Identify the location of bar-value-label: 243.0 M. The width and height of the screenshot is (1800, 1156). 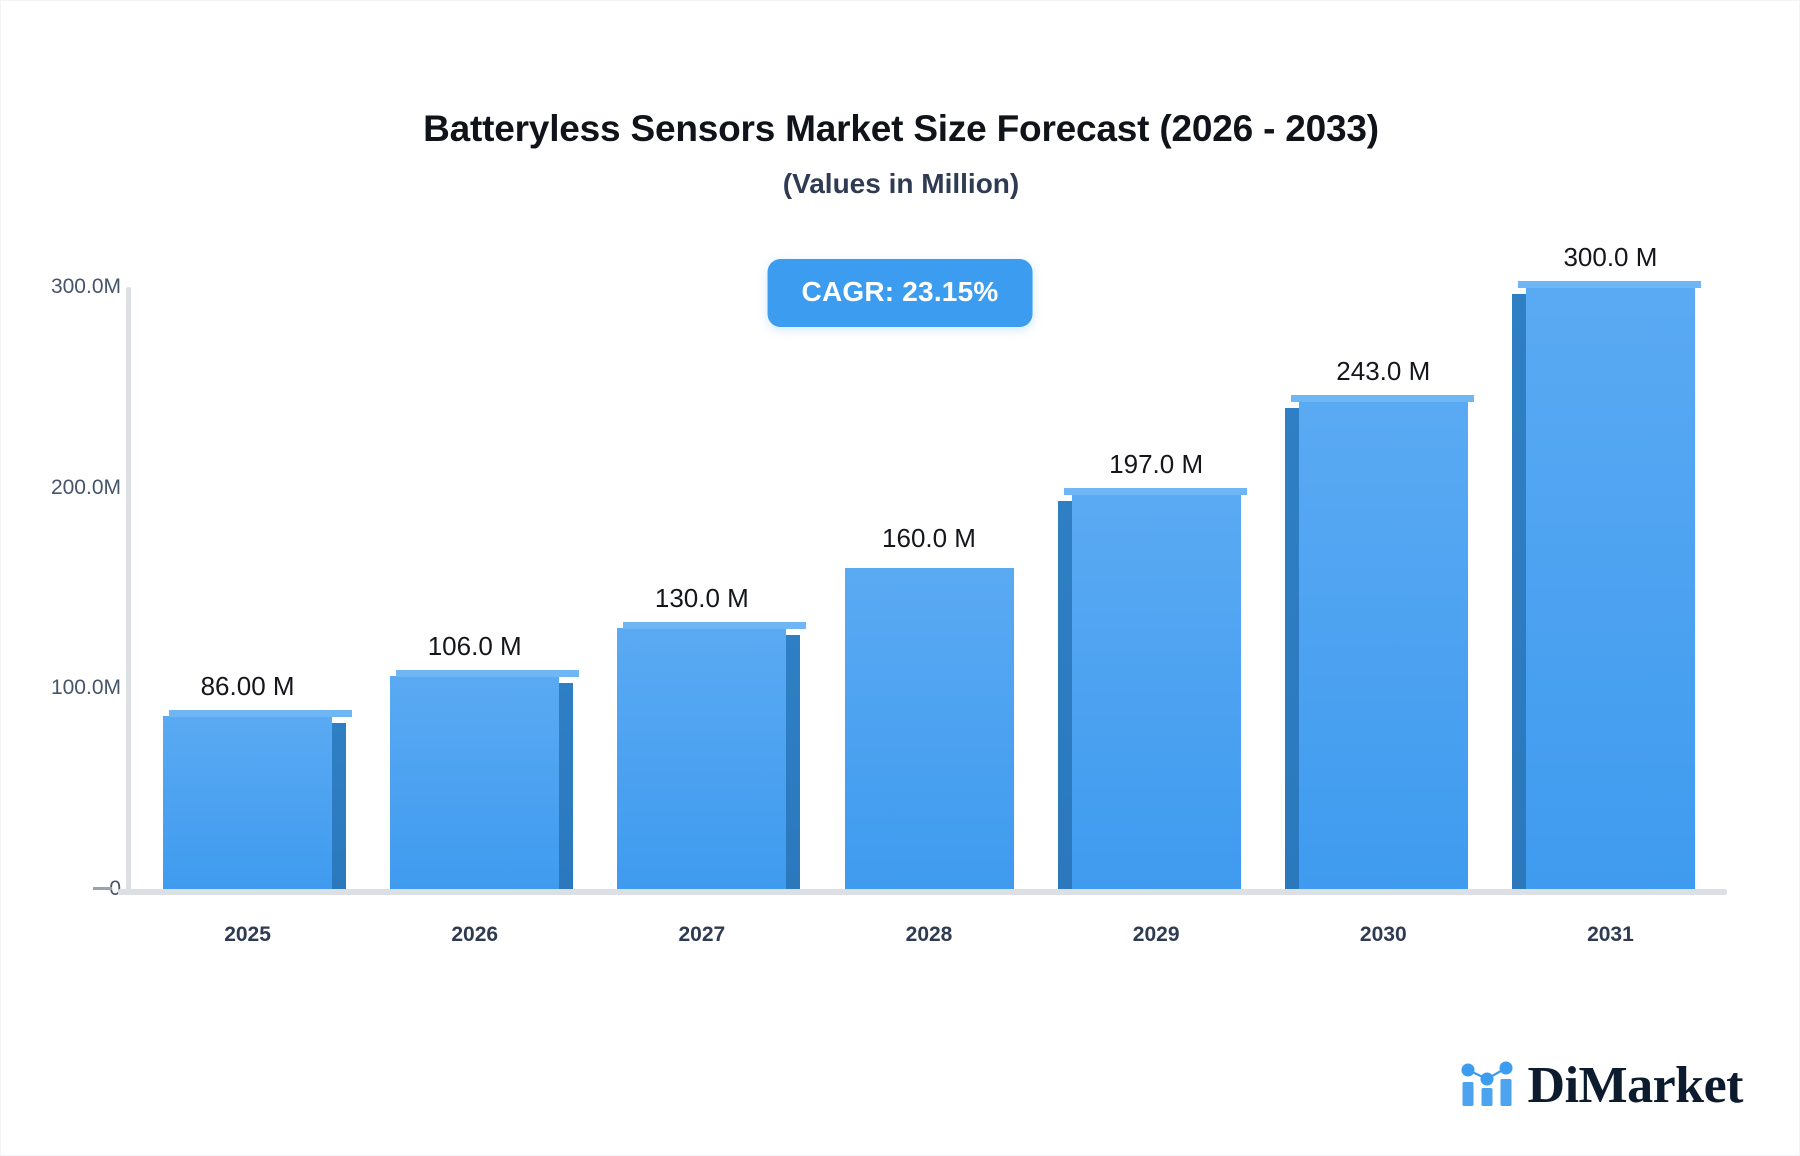
(1383, 371).